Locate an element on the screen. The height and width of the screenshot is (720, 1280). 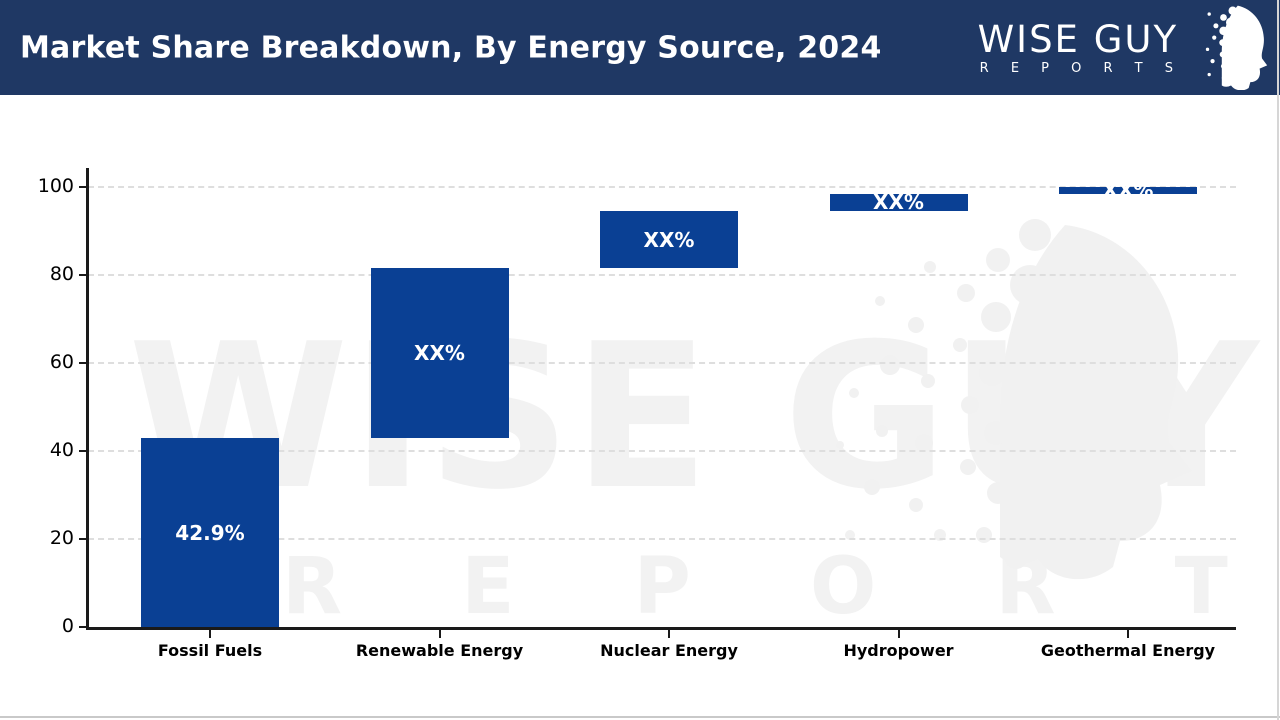
bar-hydropower: XX% is located at coordinates (898, 202).